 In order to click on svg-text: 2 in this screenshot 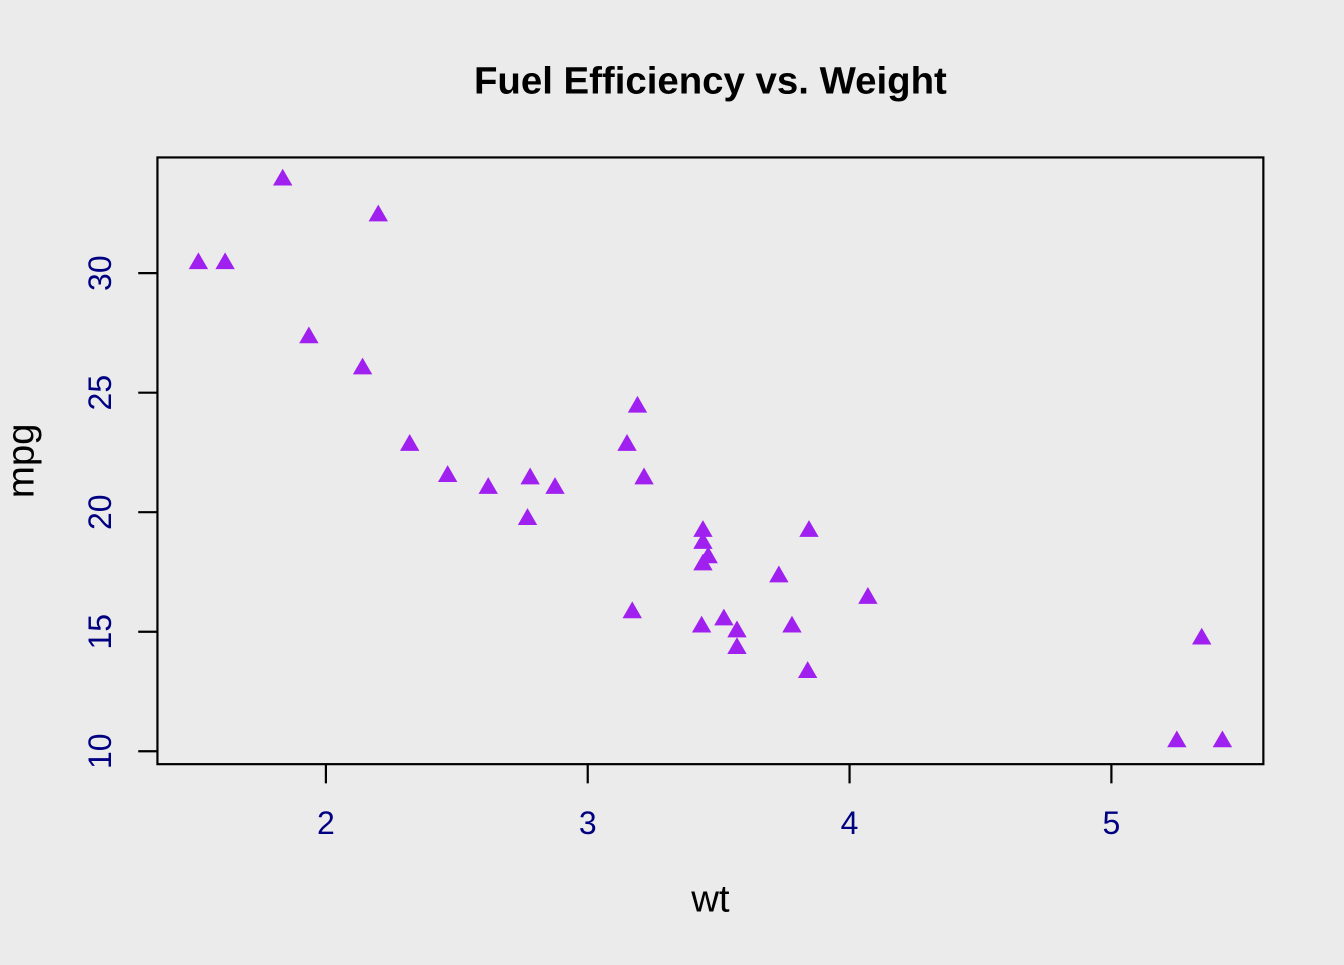, I will do `click(326, 823)`.